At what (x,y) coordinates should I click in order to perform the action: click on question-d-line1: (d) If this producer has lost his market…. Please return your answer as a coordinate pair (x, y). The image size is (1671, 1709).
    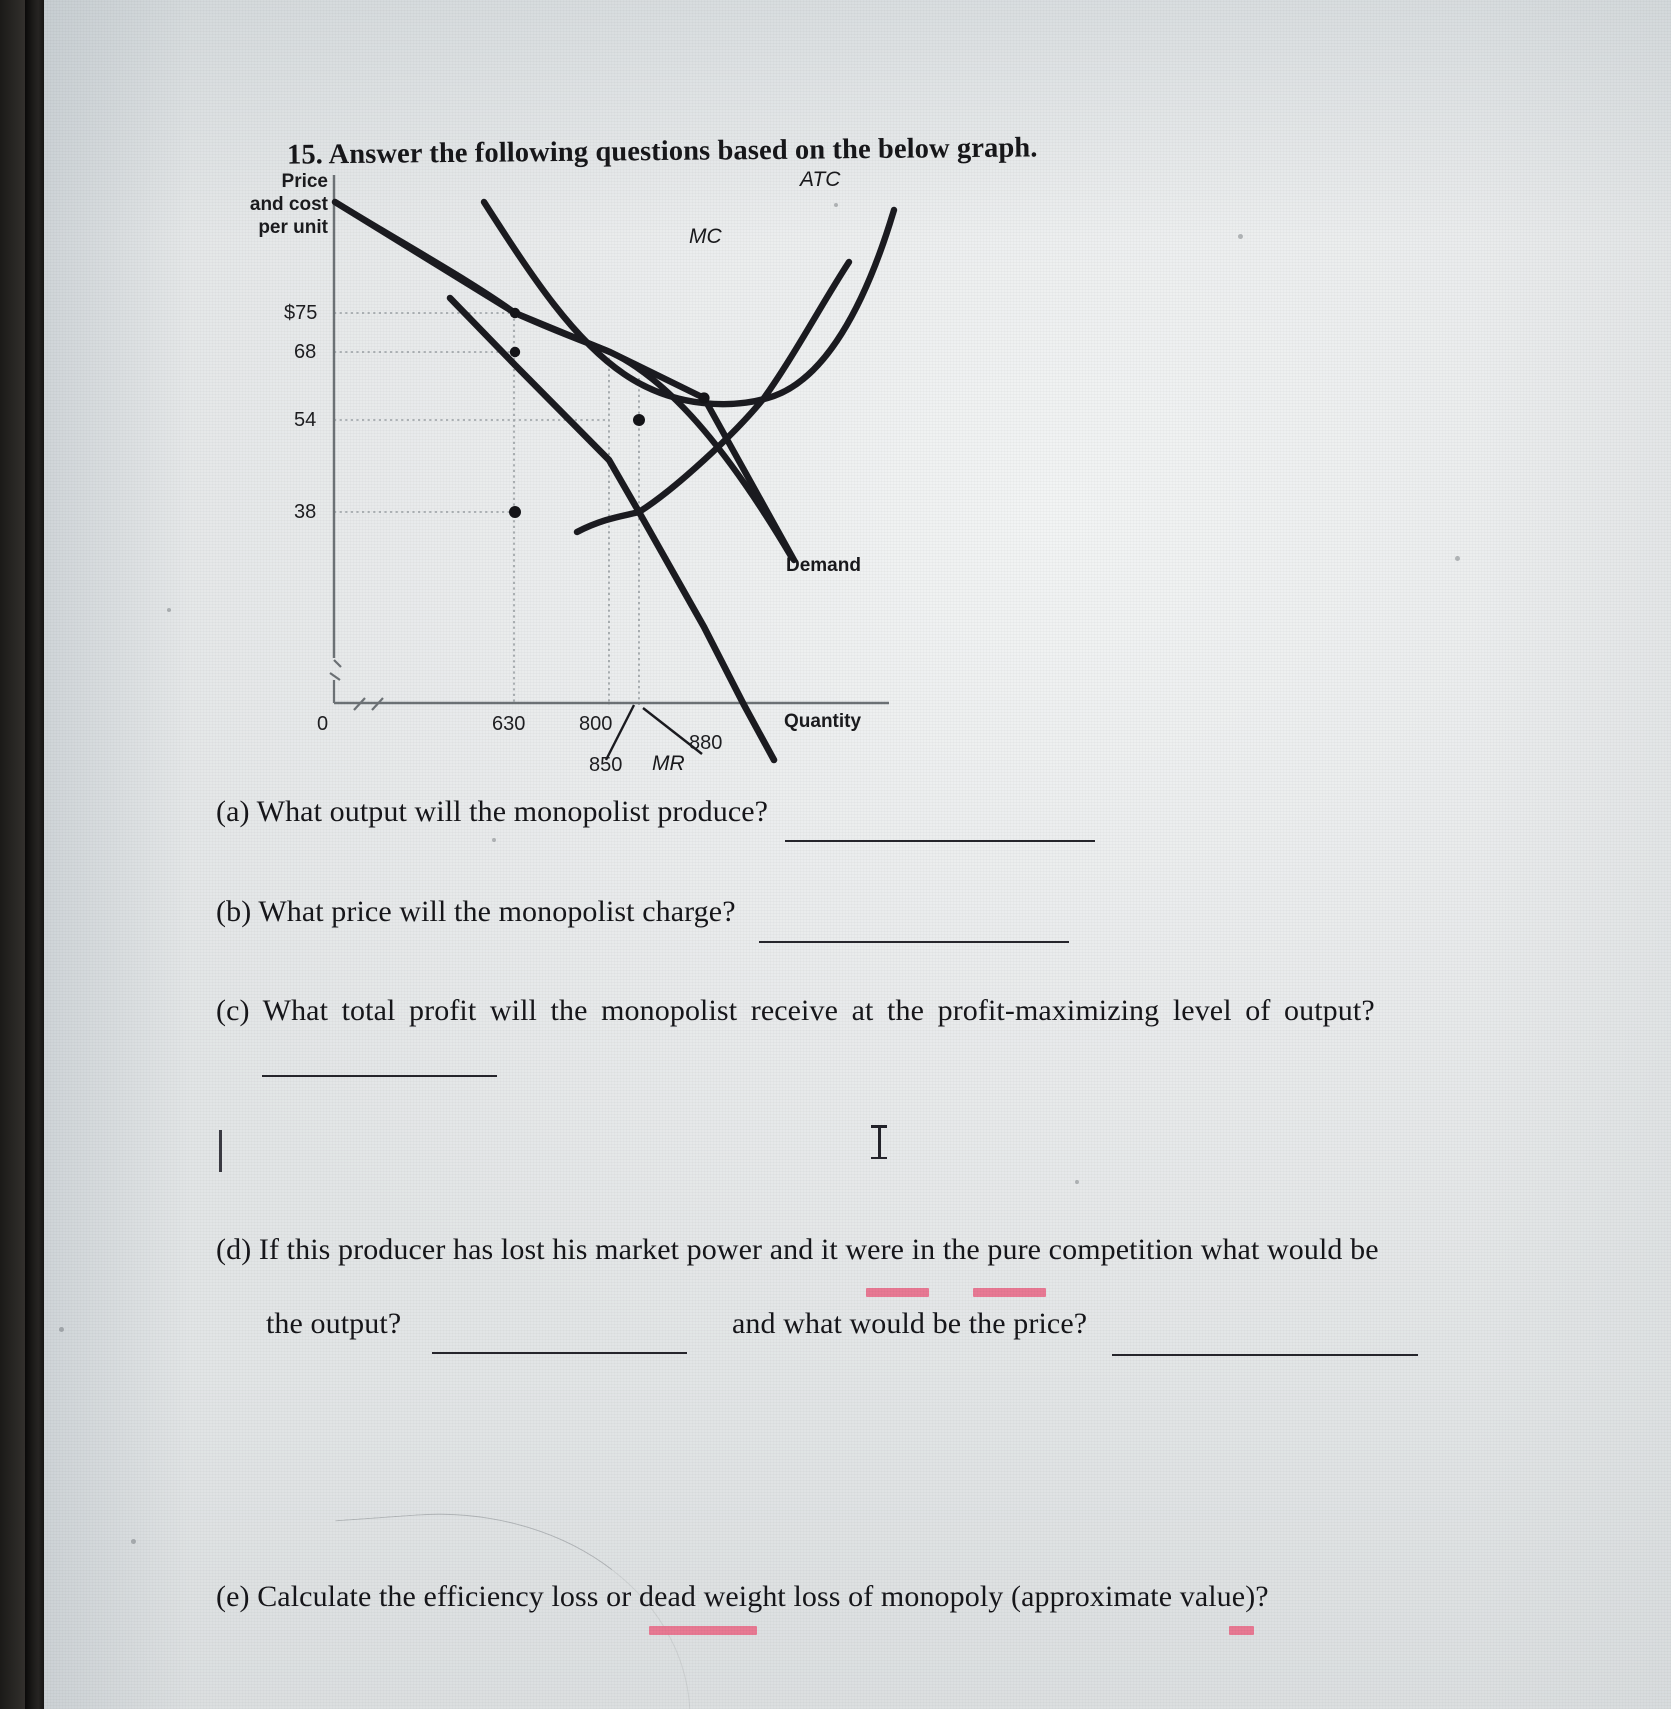
    Looking at the image, I should click on (797, 1249).